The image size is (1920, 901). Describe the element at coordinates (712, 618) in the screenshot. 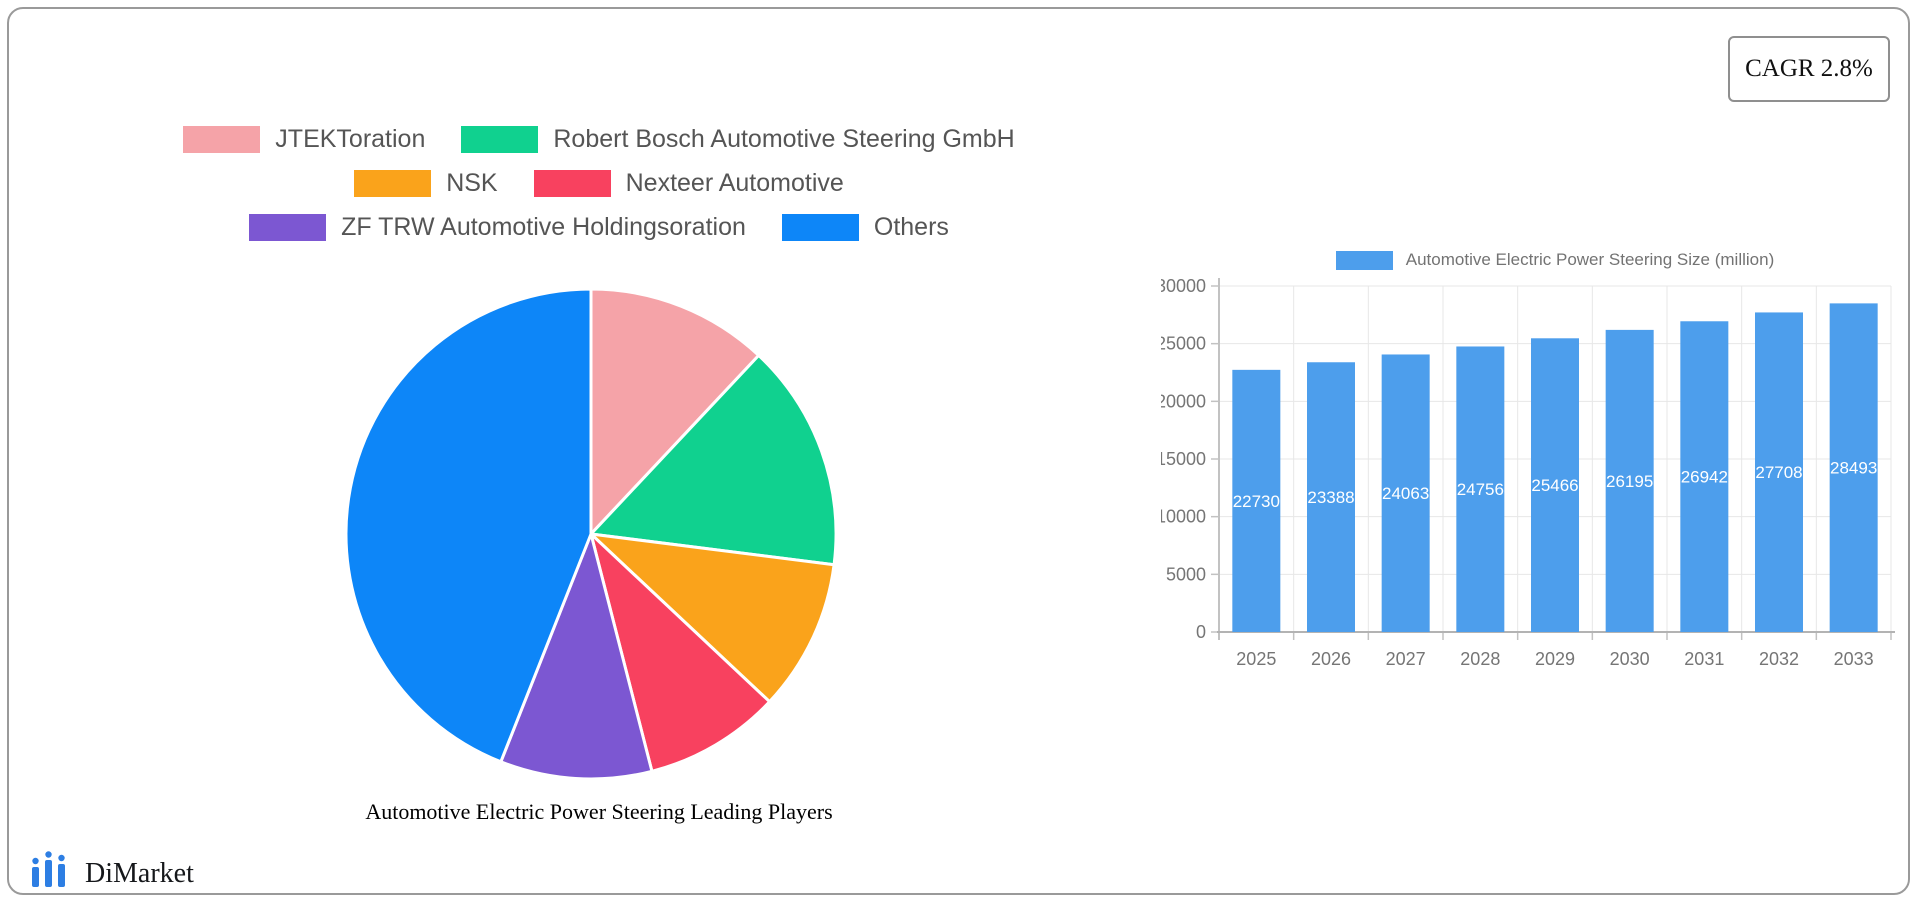

I see `pie-slice-nsk` at that location.